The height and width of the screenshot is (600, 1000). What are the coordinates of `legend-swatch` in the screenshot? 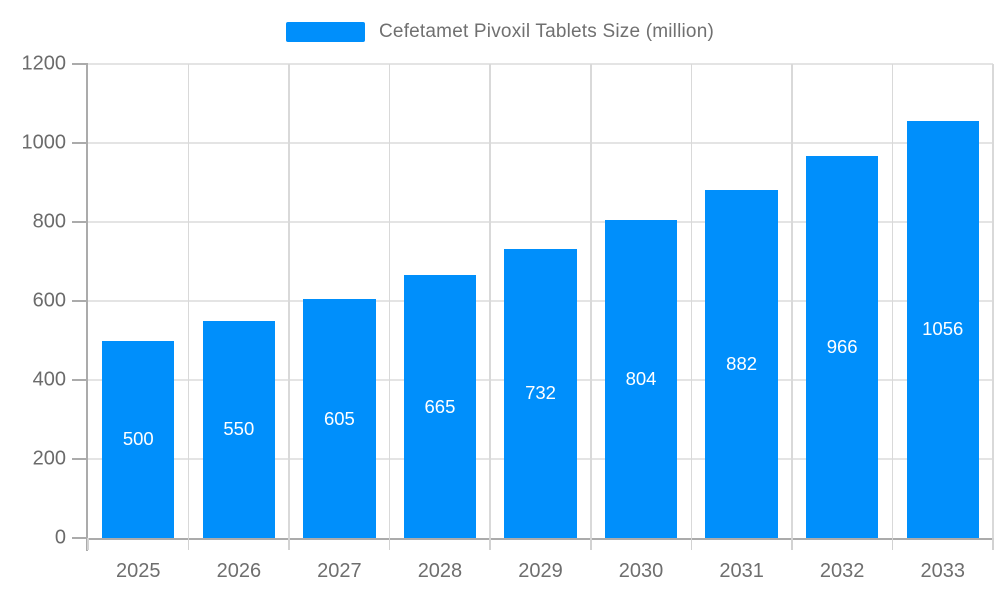 It's located at (325, 32).